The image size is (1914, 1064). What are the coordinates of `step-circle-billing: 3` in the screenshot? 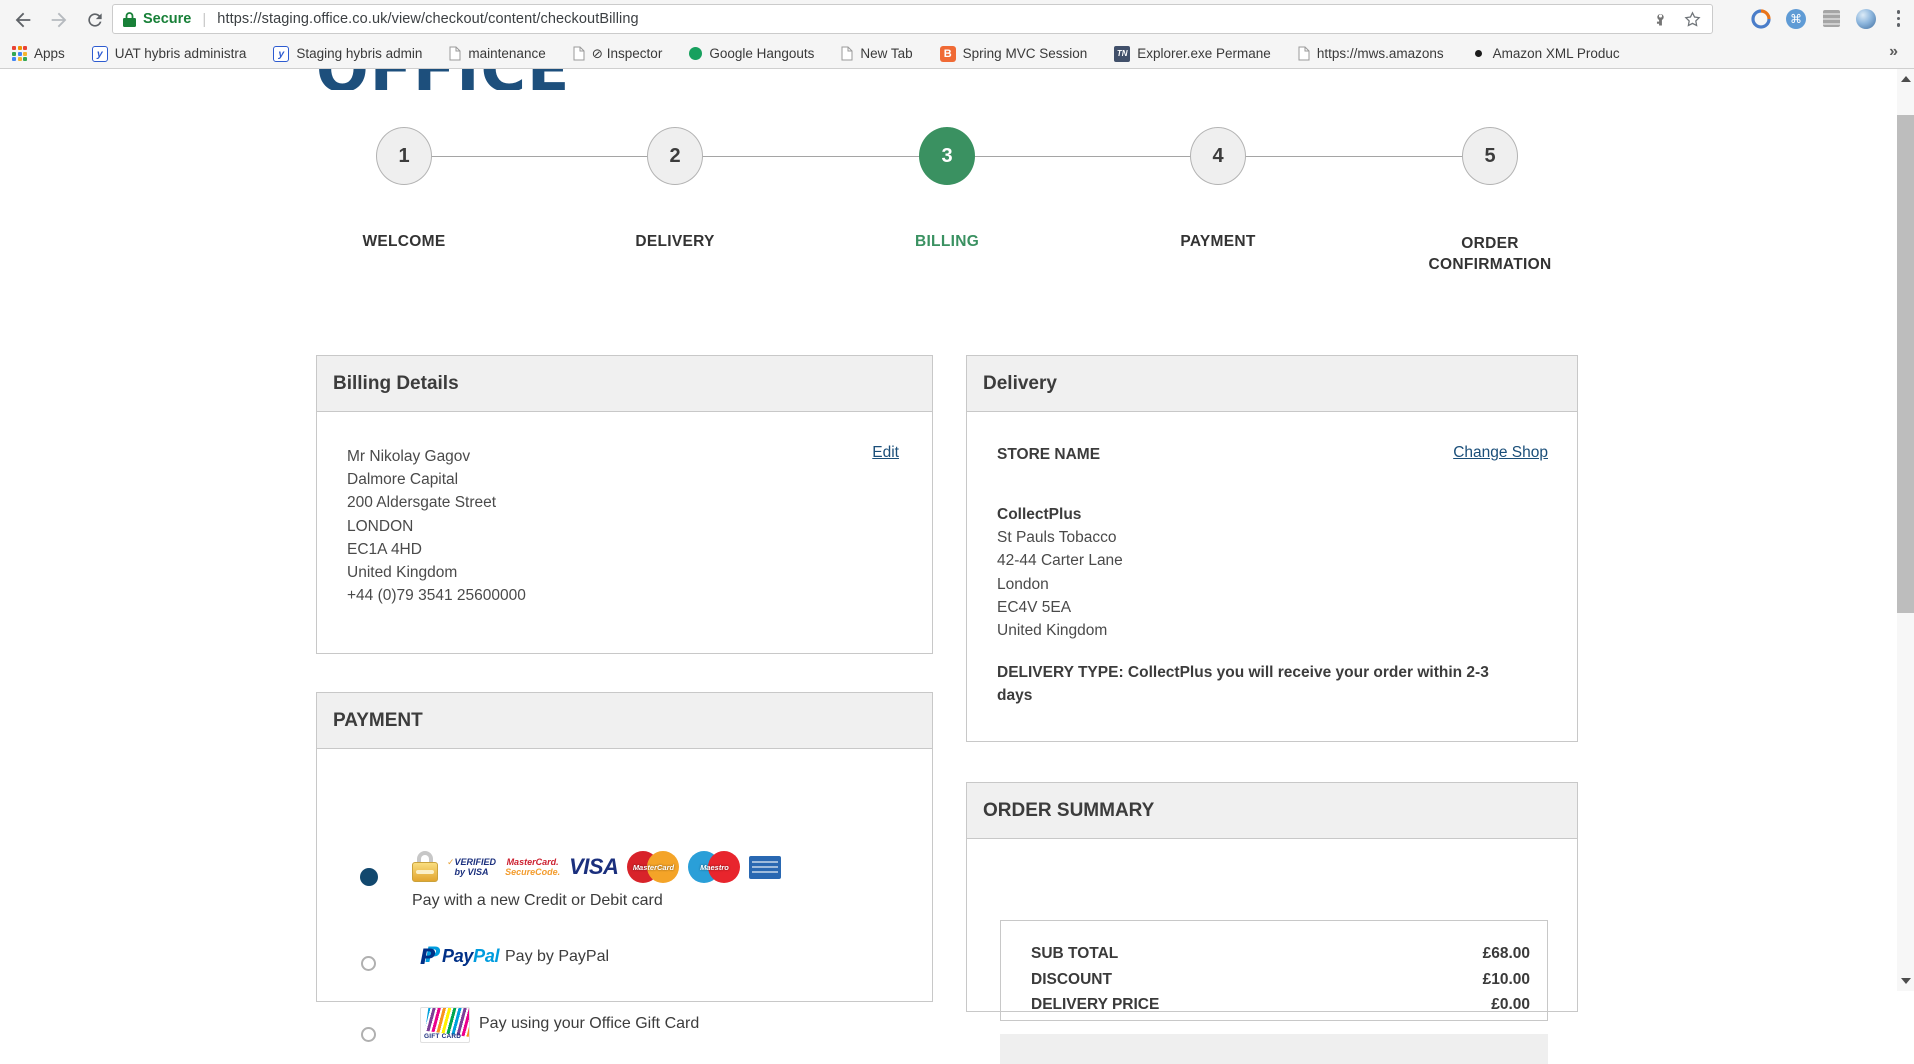 It's located at (947, 156).